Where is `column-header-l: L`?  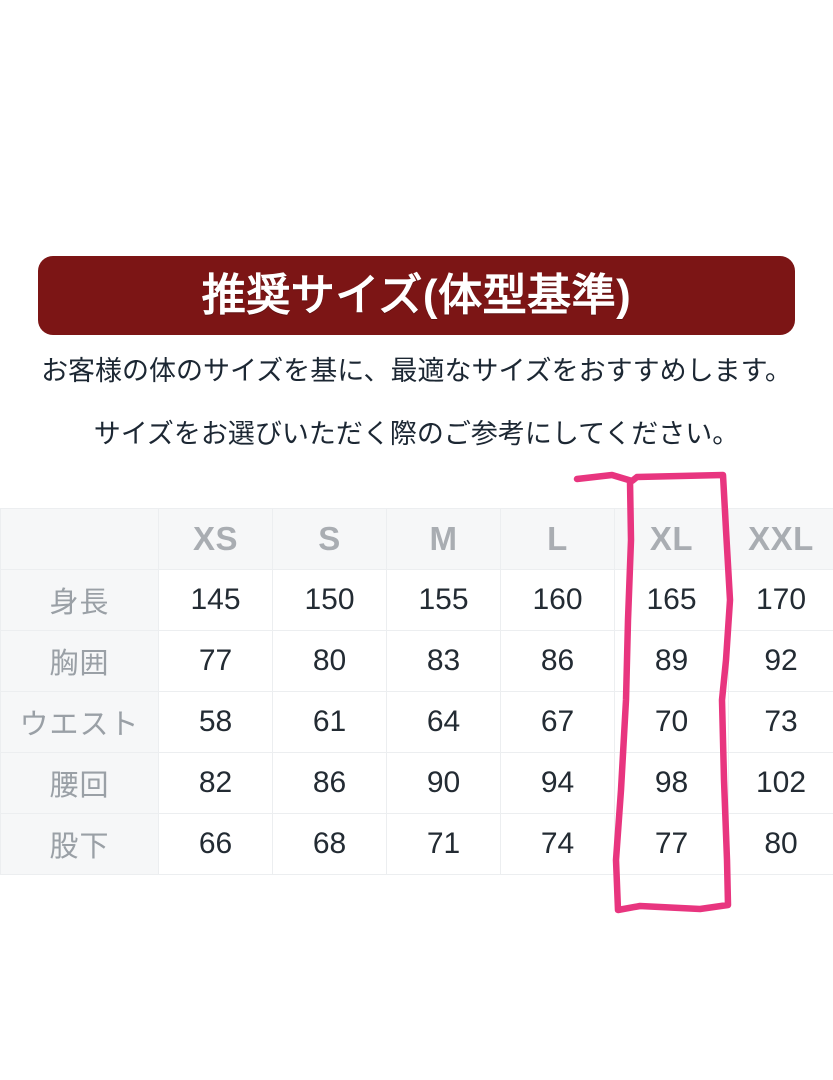
column-header-l: L is located at coordinates (557, 539).